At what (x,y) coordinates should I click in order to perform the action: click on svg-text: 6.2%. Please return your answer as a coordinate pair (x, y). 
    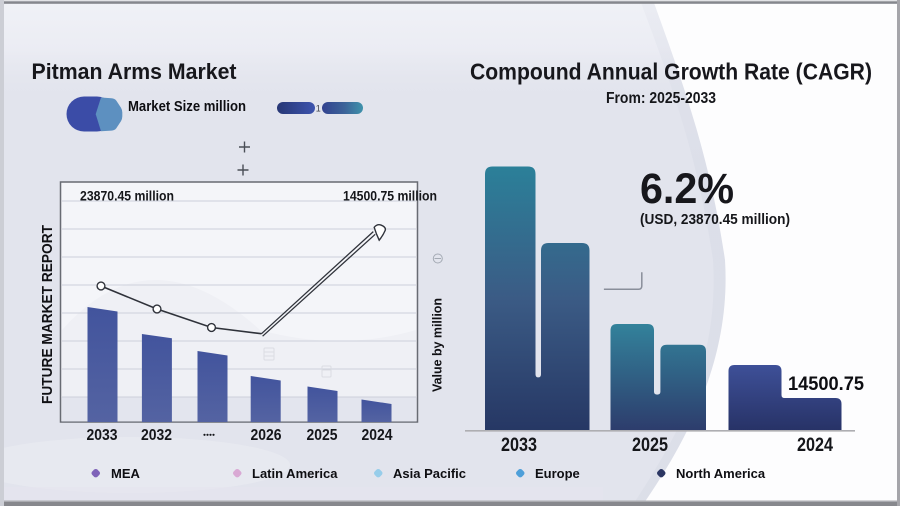
    Looking at the image, I should click on (687, 189).